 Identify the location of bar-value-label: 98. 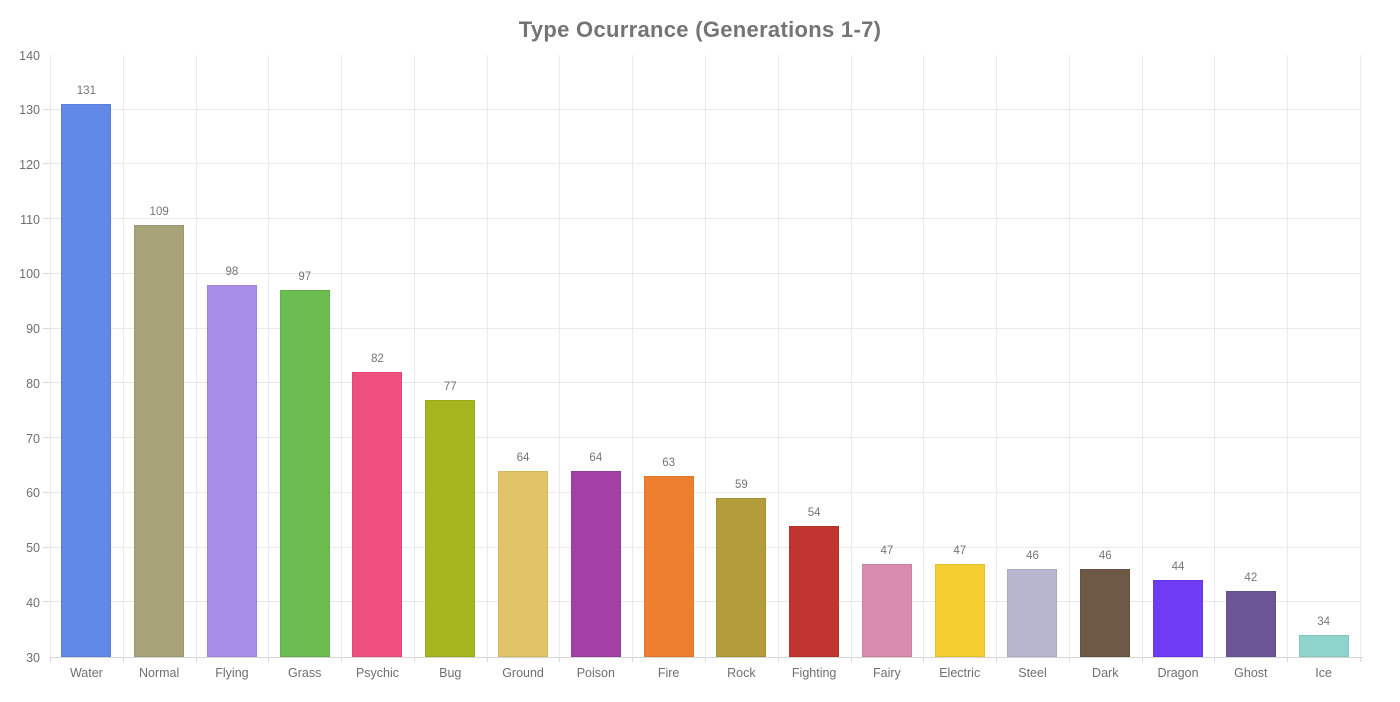
(232, 271).